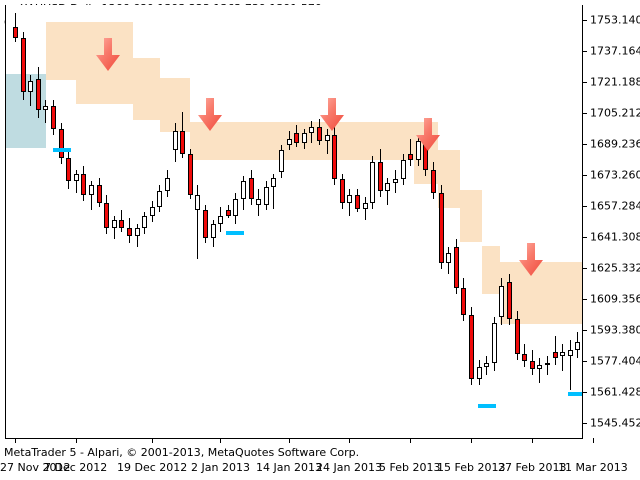  Describe the element at coordinates (487, 406) in the screenshot. I see `buy-signal-marker` at that location.